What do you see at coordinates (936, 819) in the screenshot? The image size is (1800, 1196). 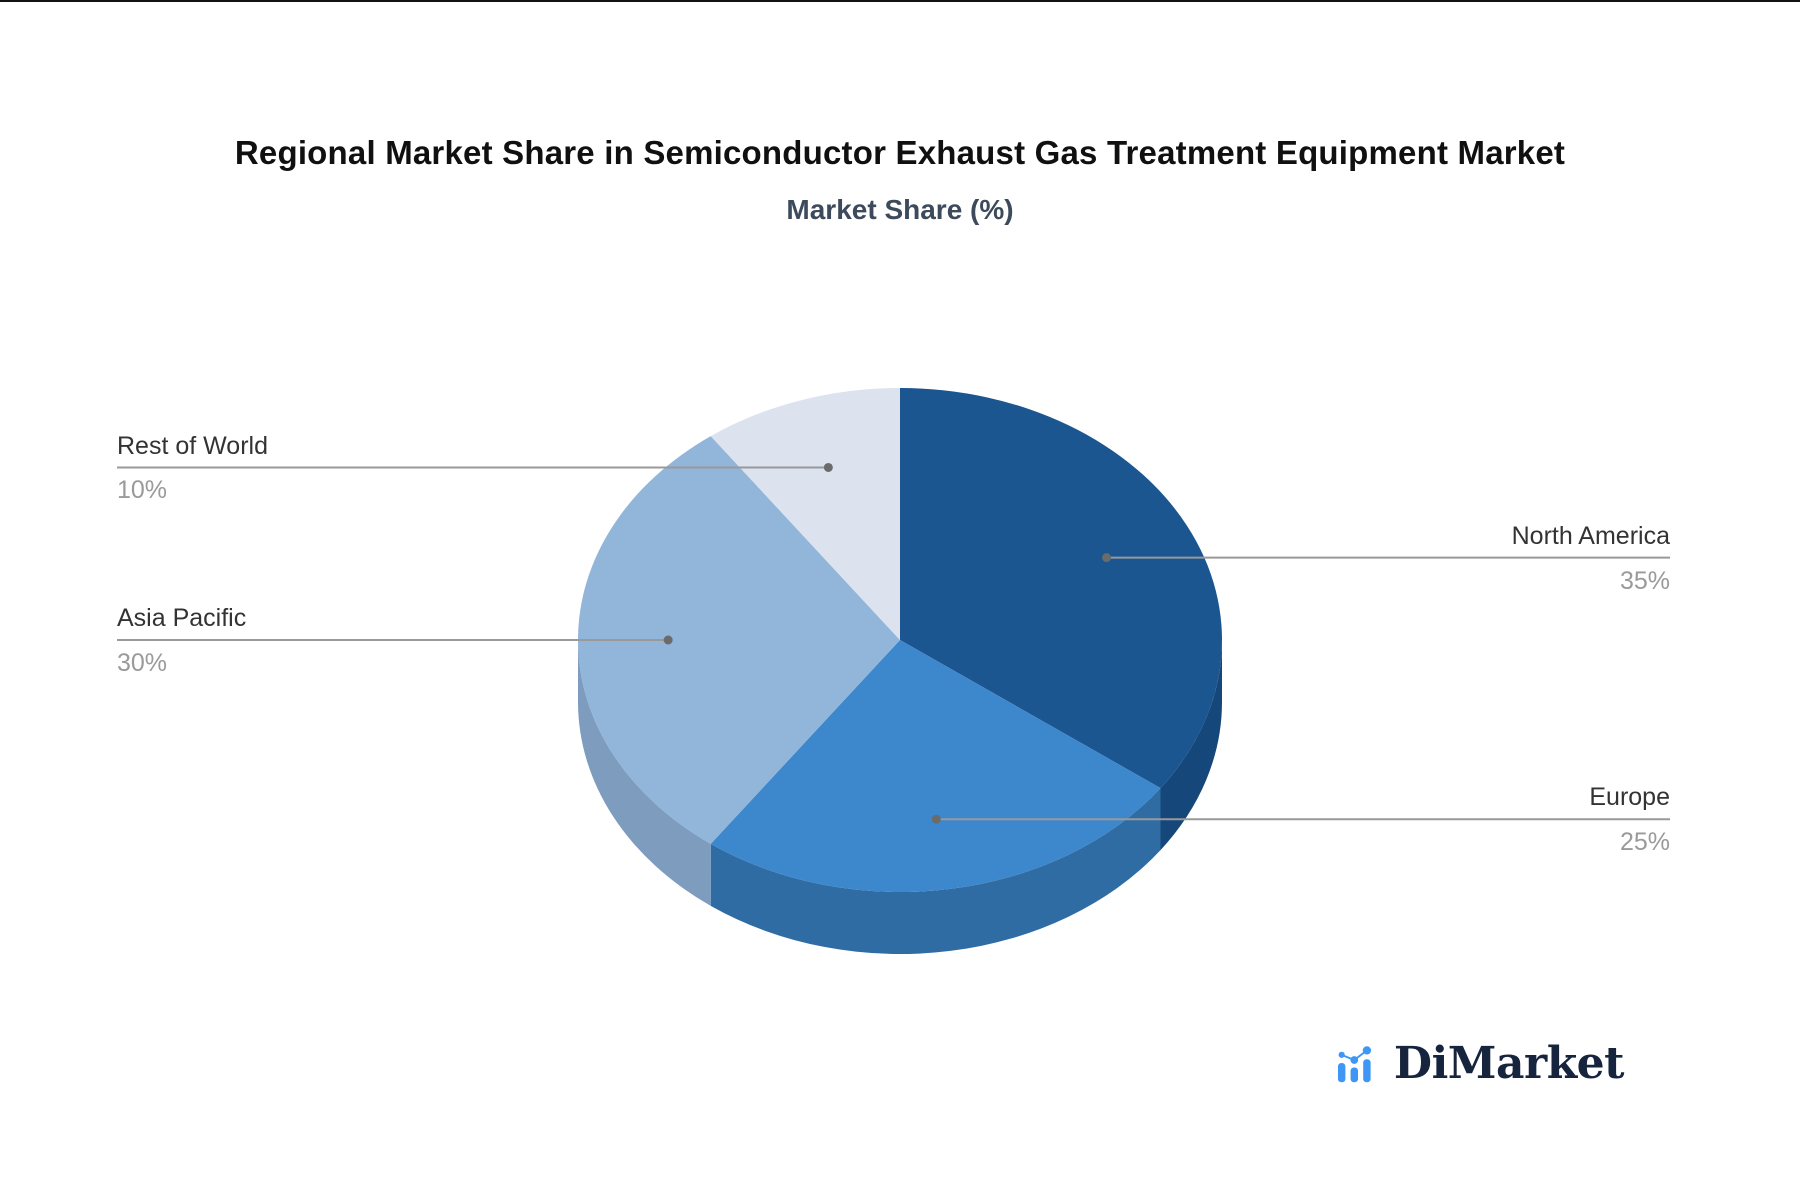 I see `leader-dot-europe` at bounding box center [936, 819].